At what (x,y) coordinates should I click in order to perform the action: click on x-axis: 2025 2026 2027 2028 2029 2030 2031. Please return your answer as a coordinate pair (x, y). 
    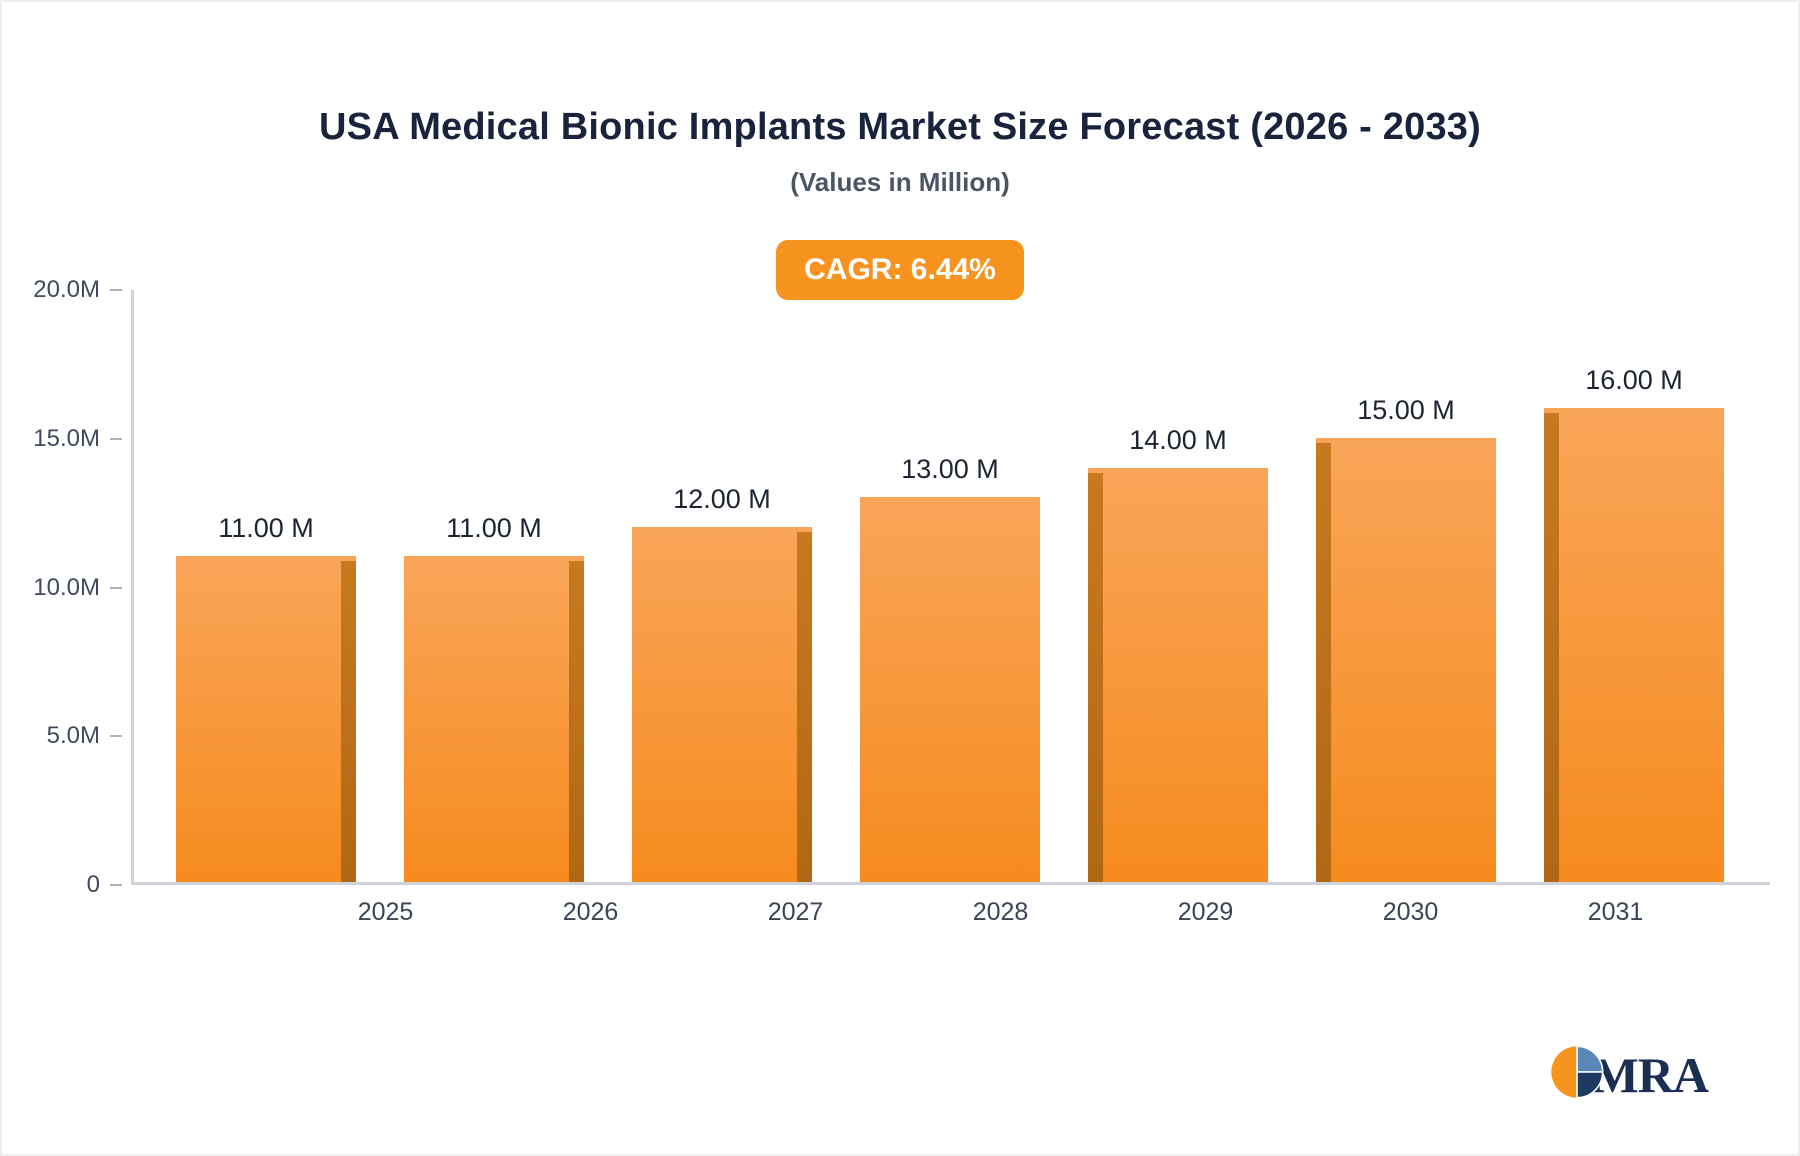
    Looking at the image, I should click on (1002, 912).